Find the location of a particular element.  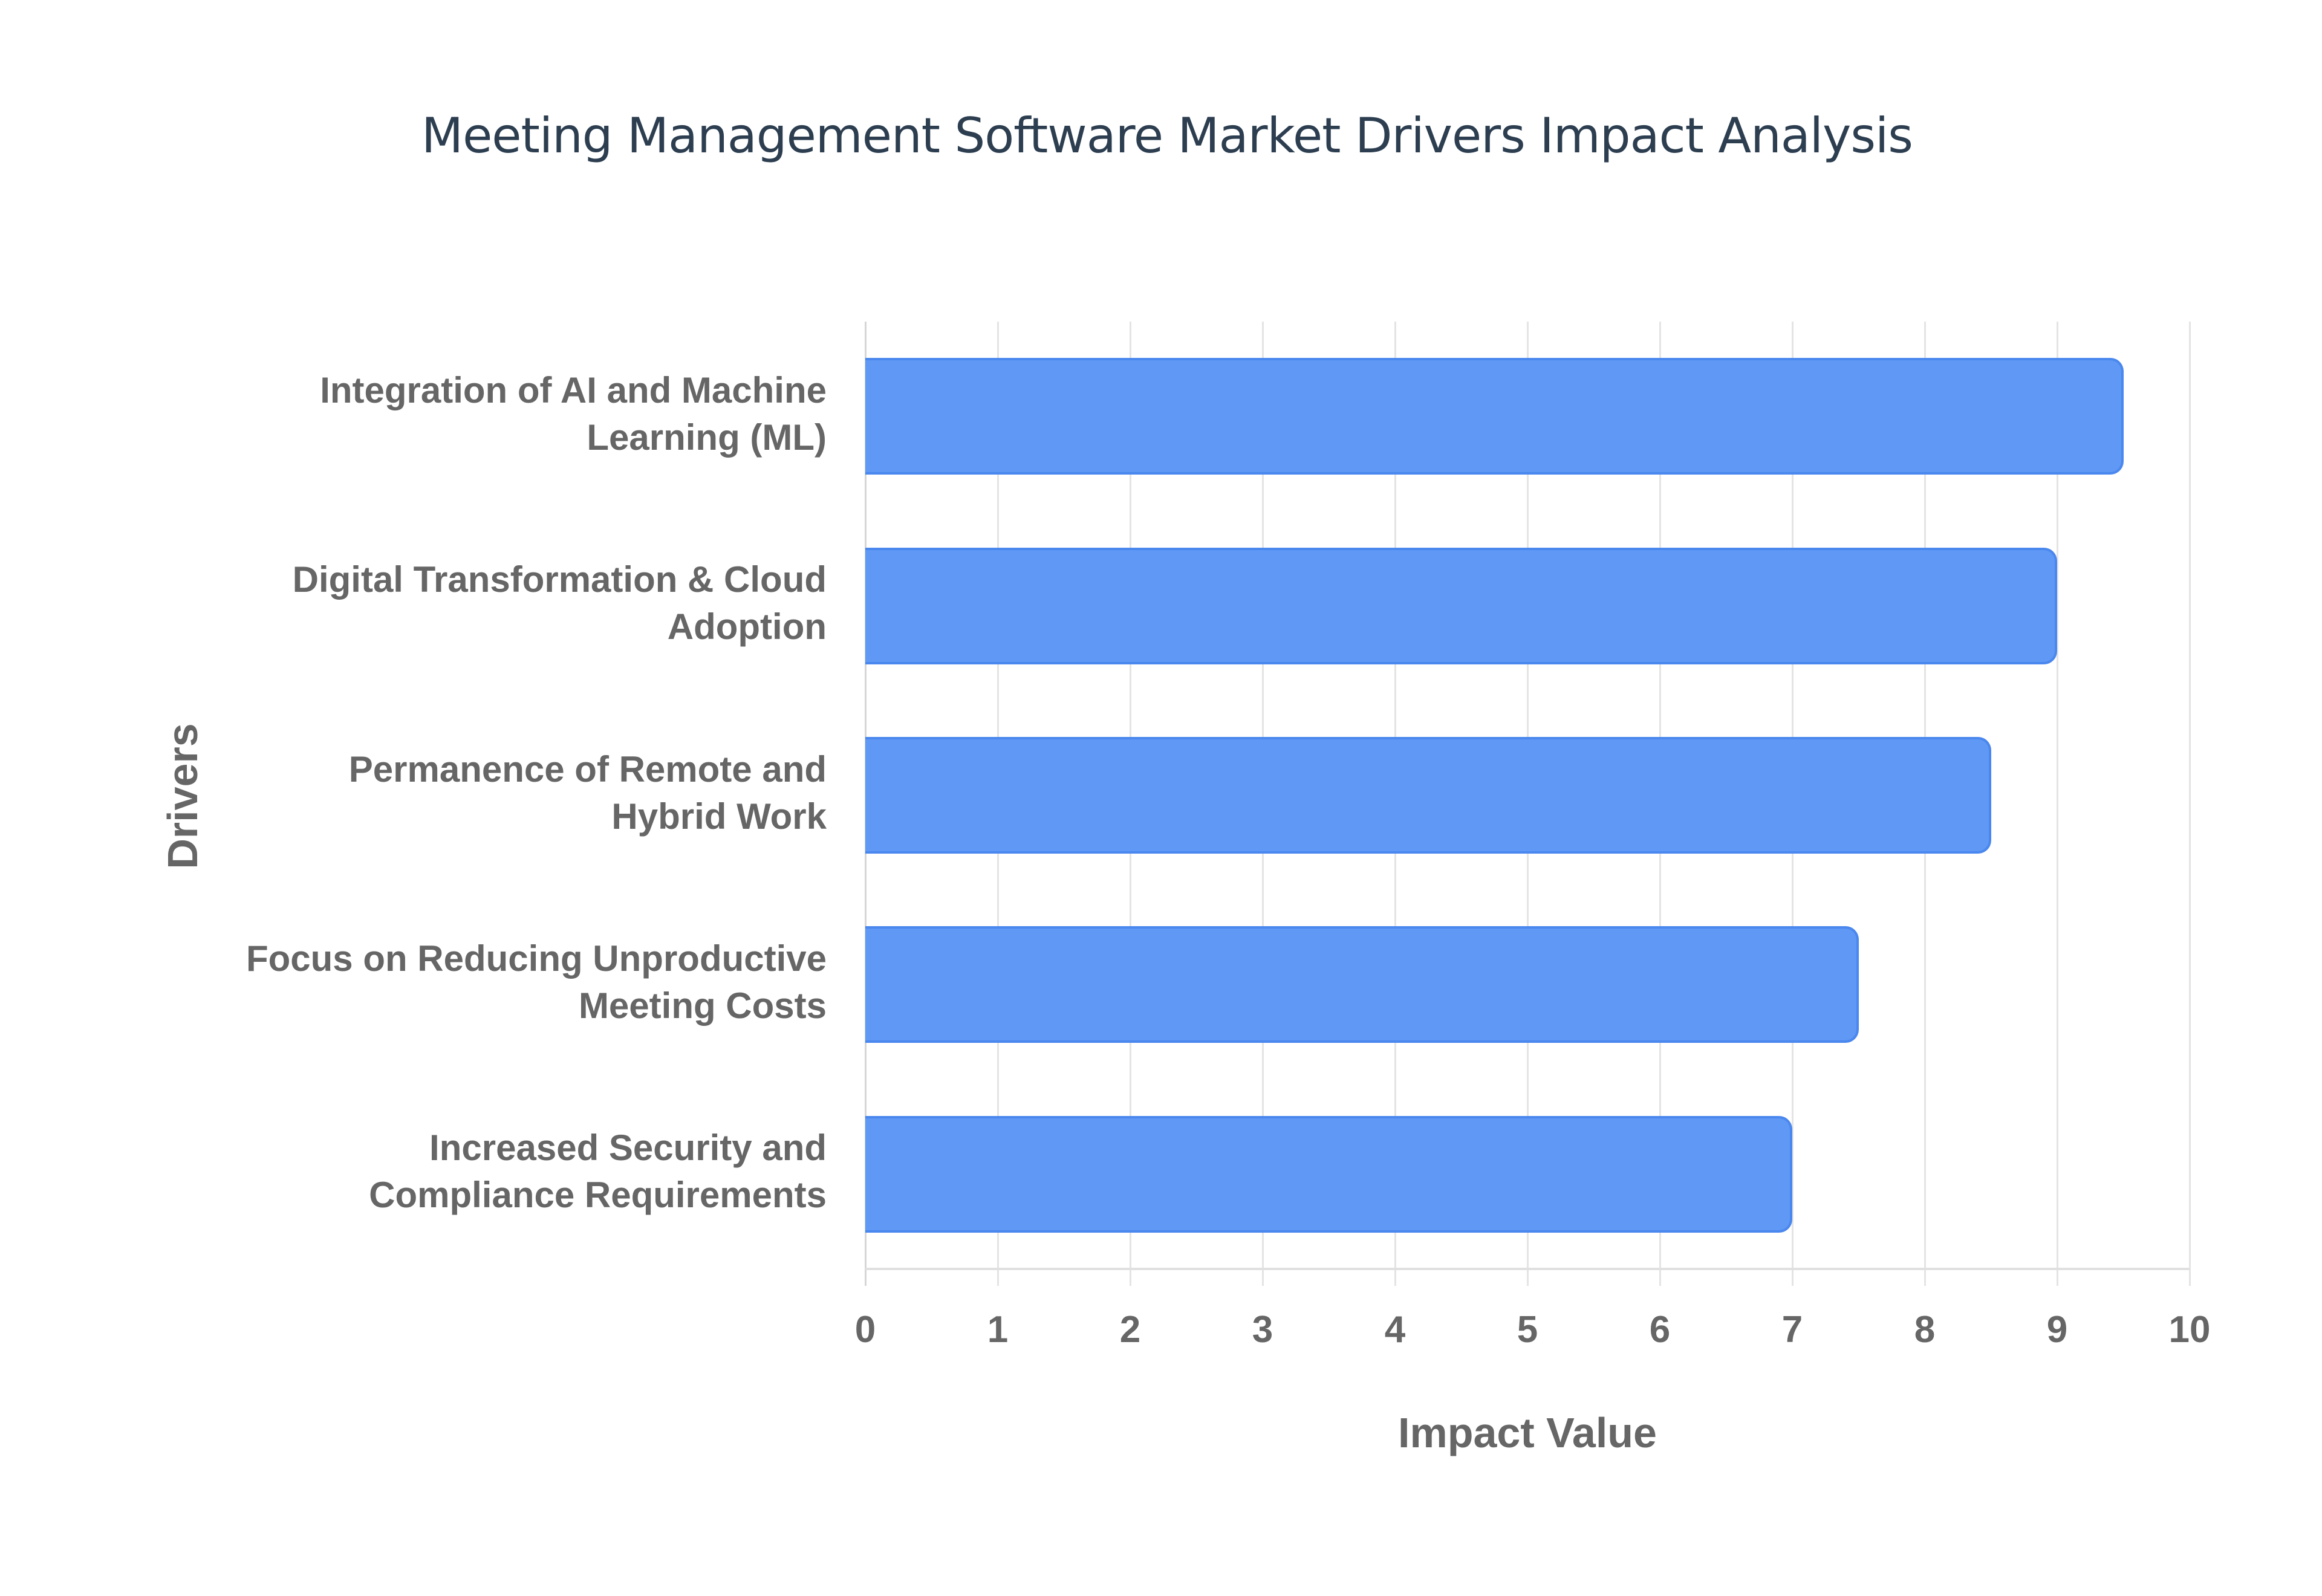

x-tick-label: 4 is located at coordinates (1395, 1330).